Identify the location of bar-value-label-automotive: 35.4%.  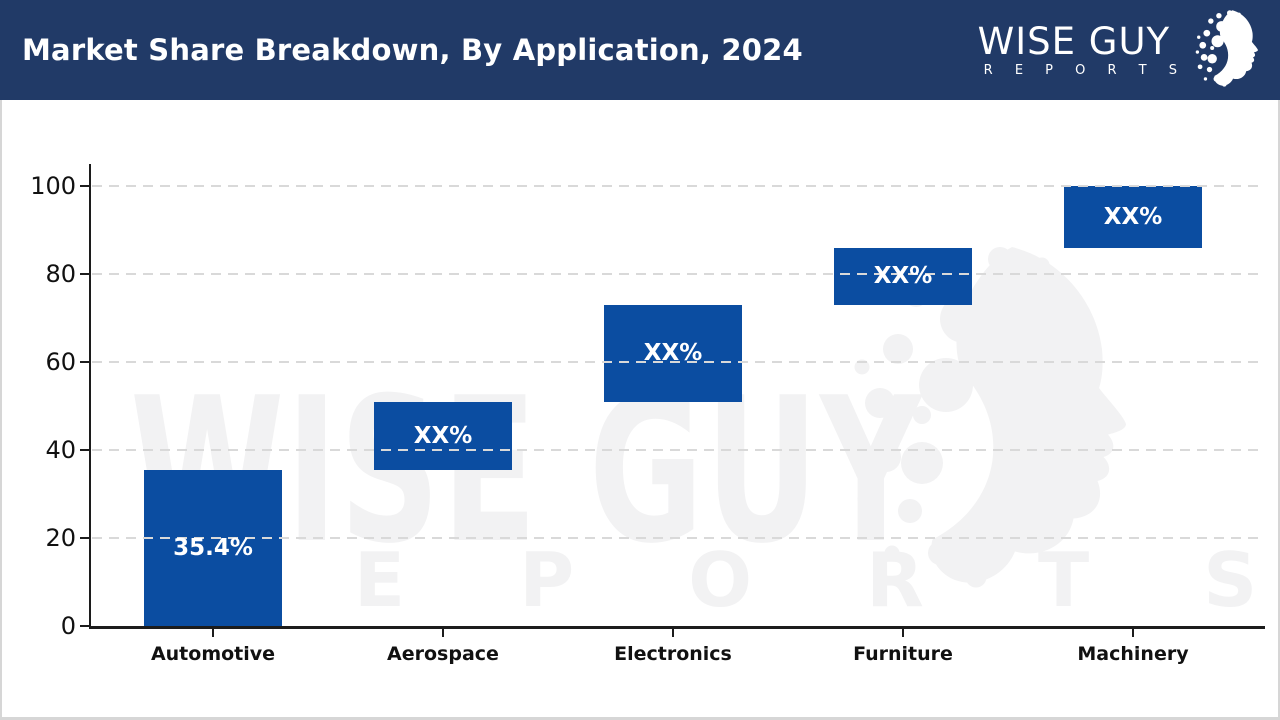
(213, 548).